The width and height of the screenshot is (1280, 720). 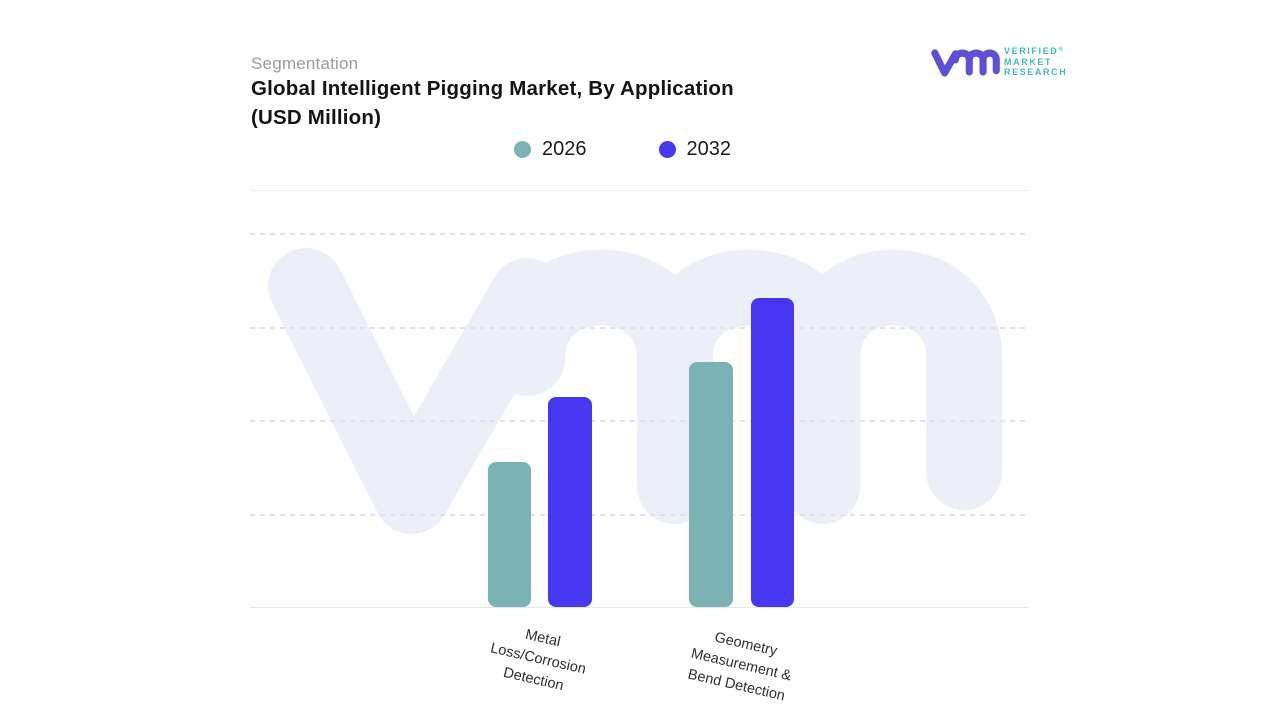 I want to click on header-separator, so click(x=639, y=190).